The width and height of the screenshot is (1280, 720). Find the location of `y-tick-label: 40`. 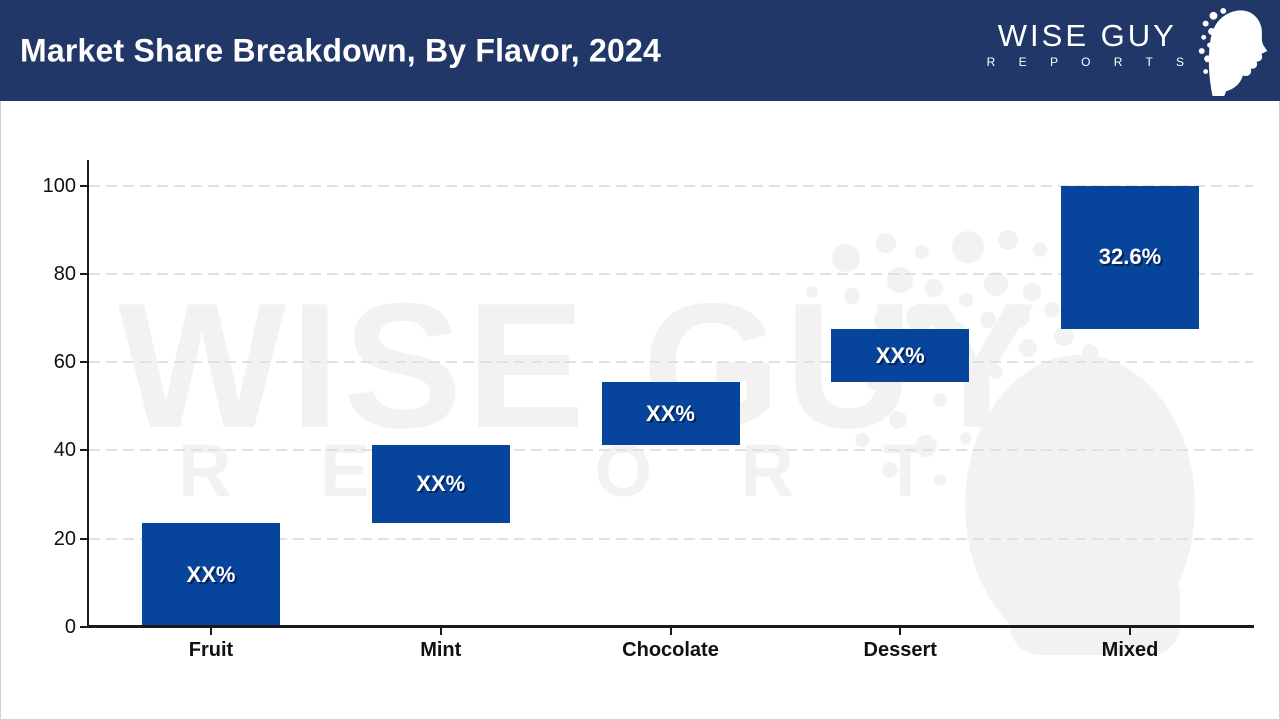

y-tick-label: 40 is located at coordinates (64, 450).